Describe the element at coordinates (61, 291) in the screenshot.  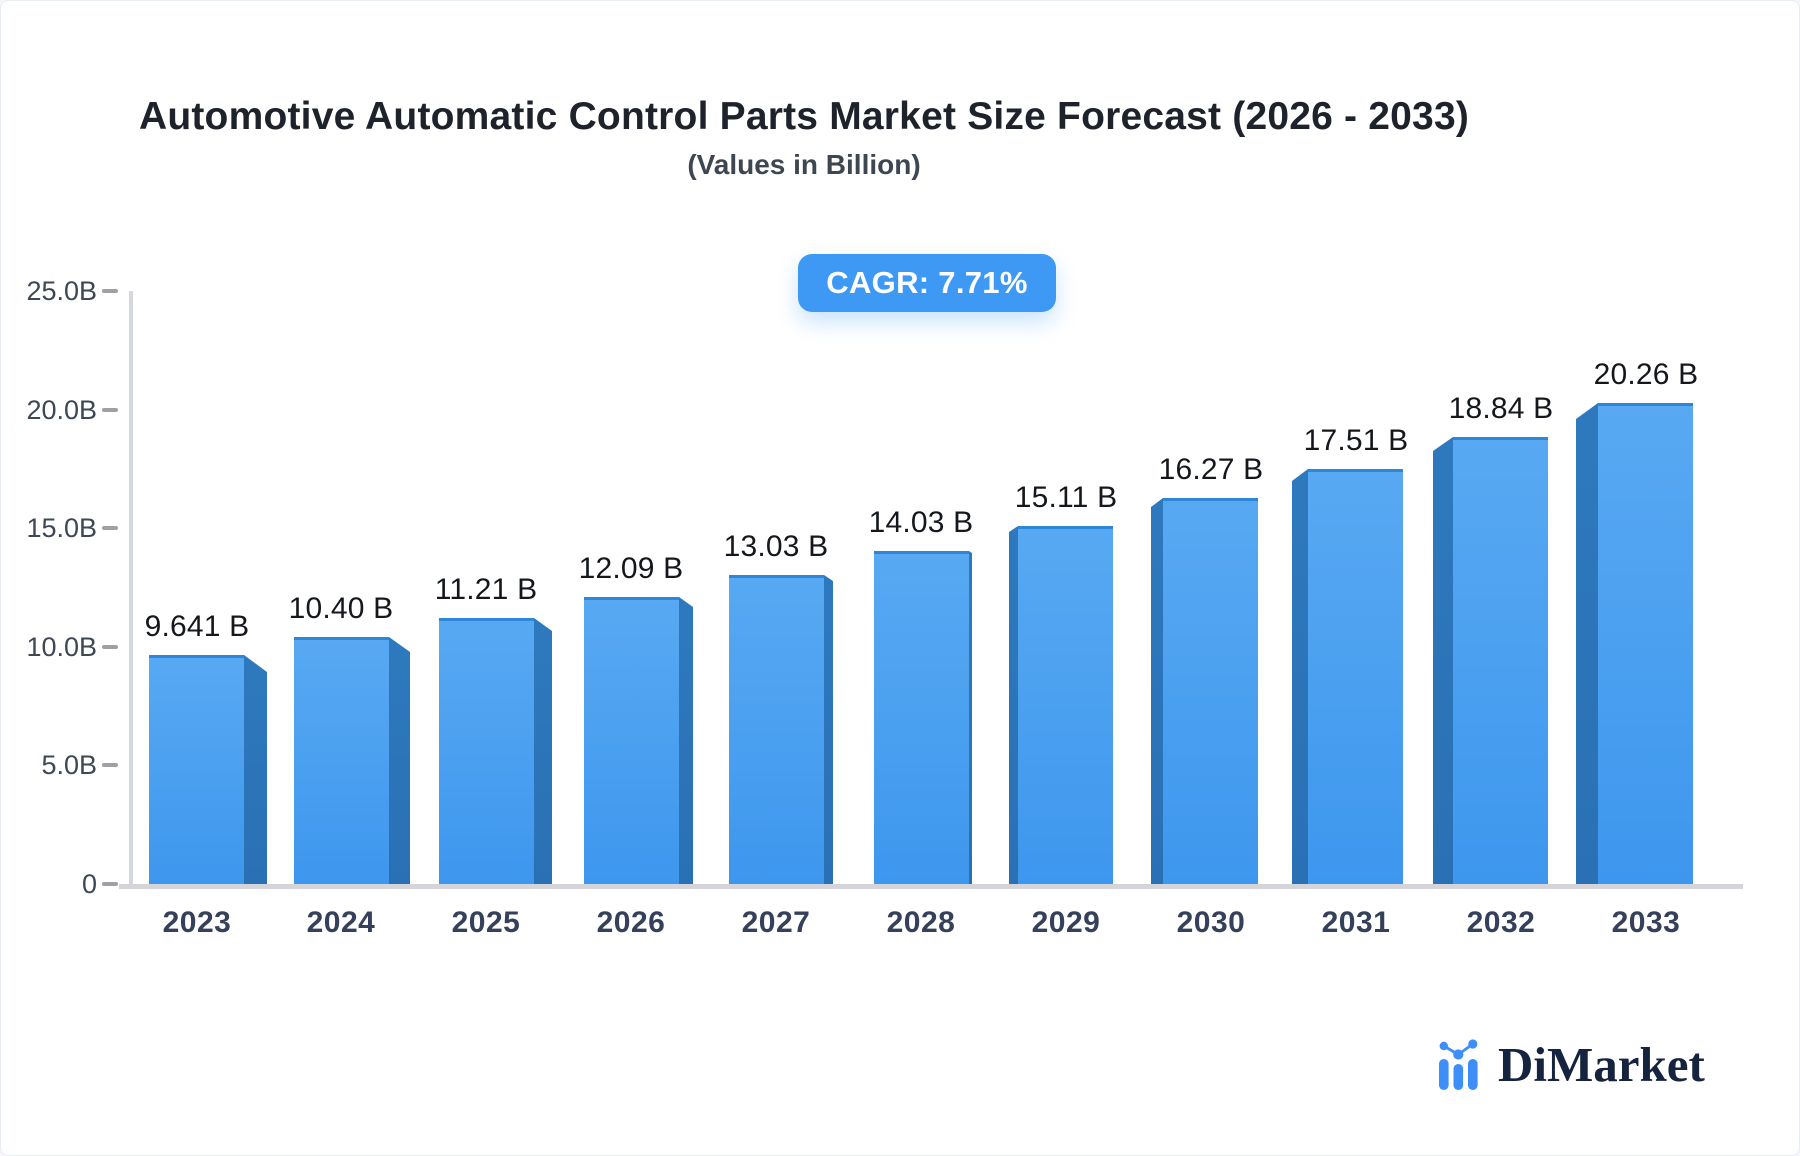
I see `y-axis-tick-label: 25.0B` at that location.